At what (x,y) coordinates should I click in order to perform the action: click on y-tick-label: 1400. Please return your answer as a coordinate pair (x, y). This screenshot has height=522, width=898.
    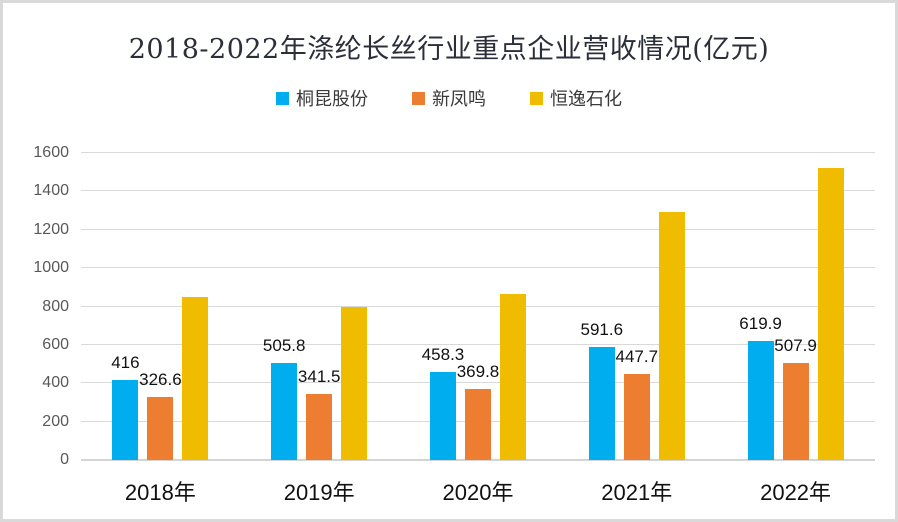
    Looking at the image, I should click on (51, 191).